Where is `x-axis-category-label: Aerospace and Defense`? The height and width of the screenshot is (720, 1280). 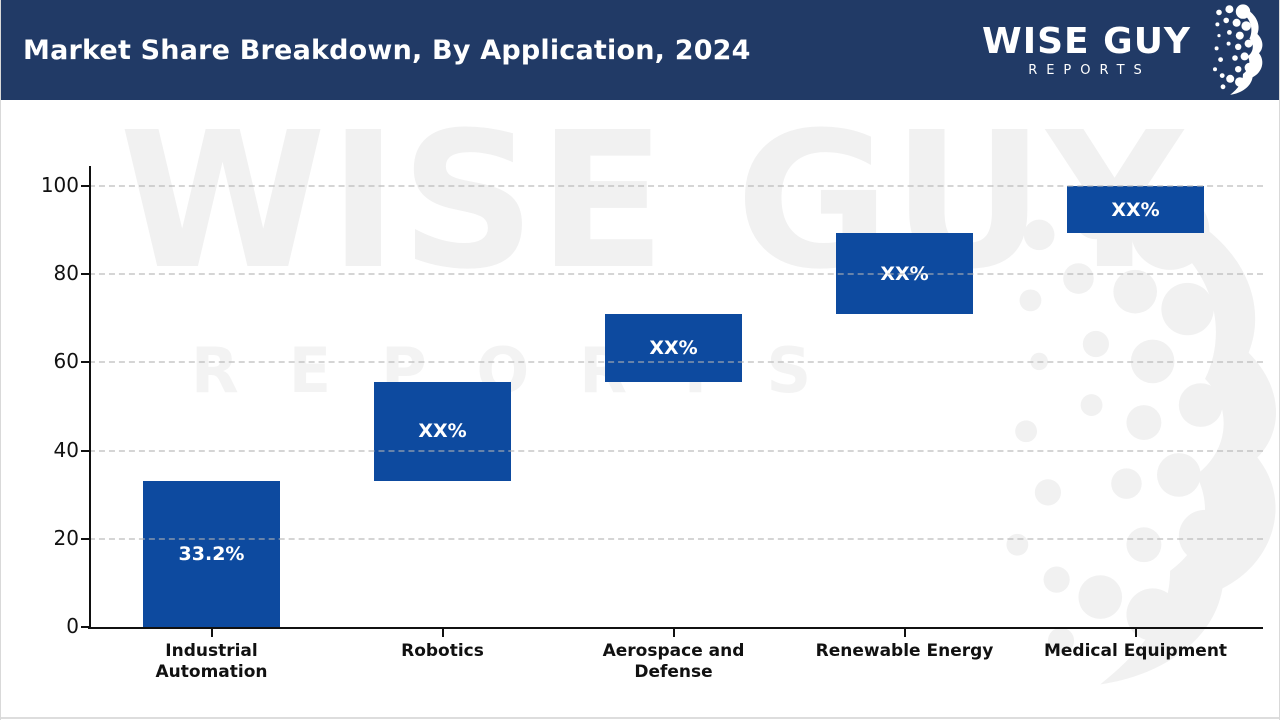 x-axis-category-label: Aerospace and Defense is located at coordinates (673, 662).